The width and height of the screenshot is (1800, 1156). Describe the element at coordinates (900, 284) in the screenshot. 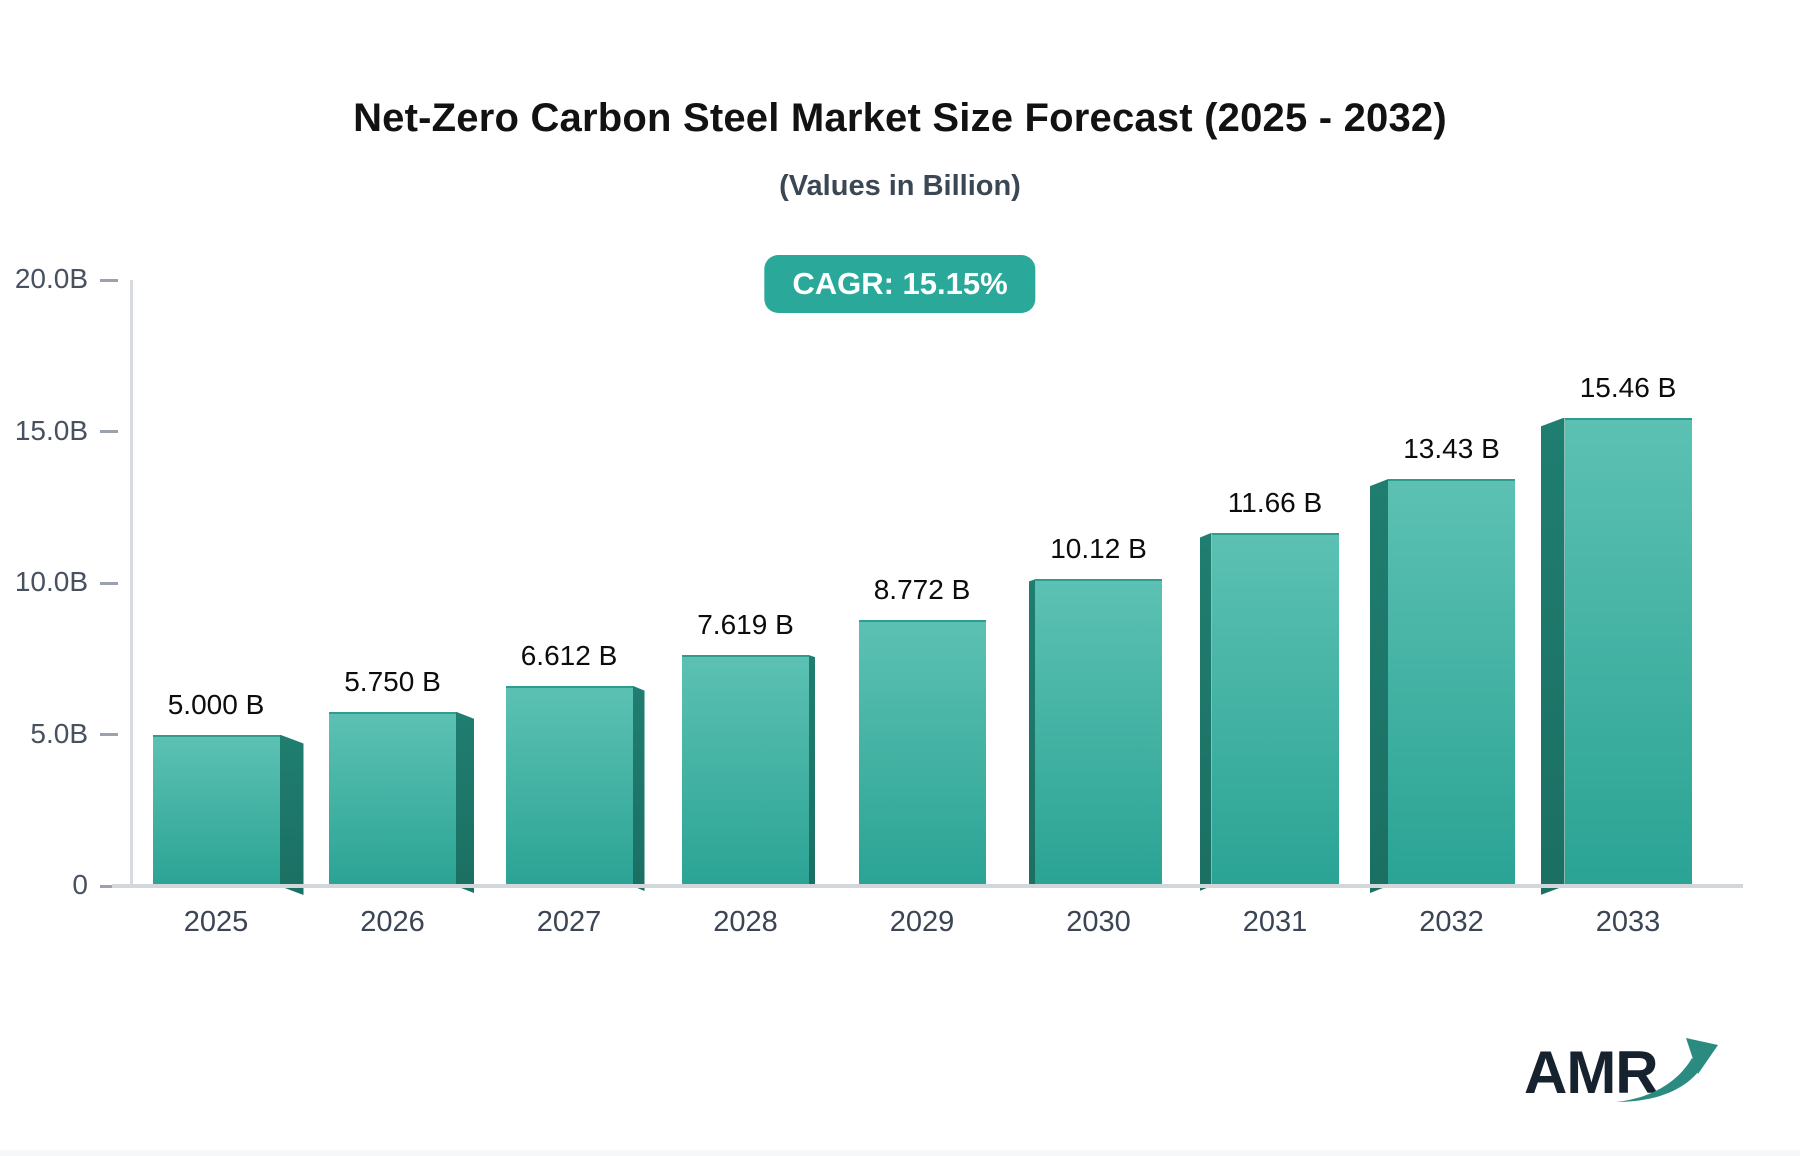

I see `cagr-badge: CAGR: 15.15%` at that location.